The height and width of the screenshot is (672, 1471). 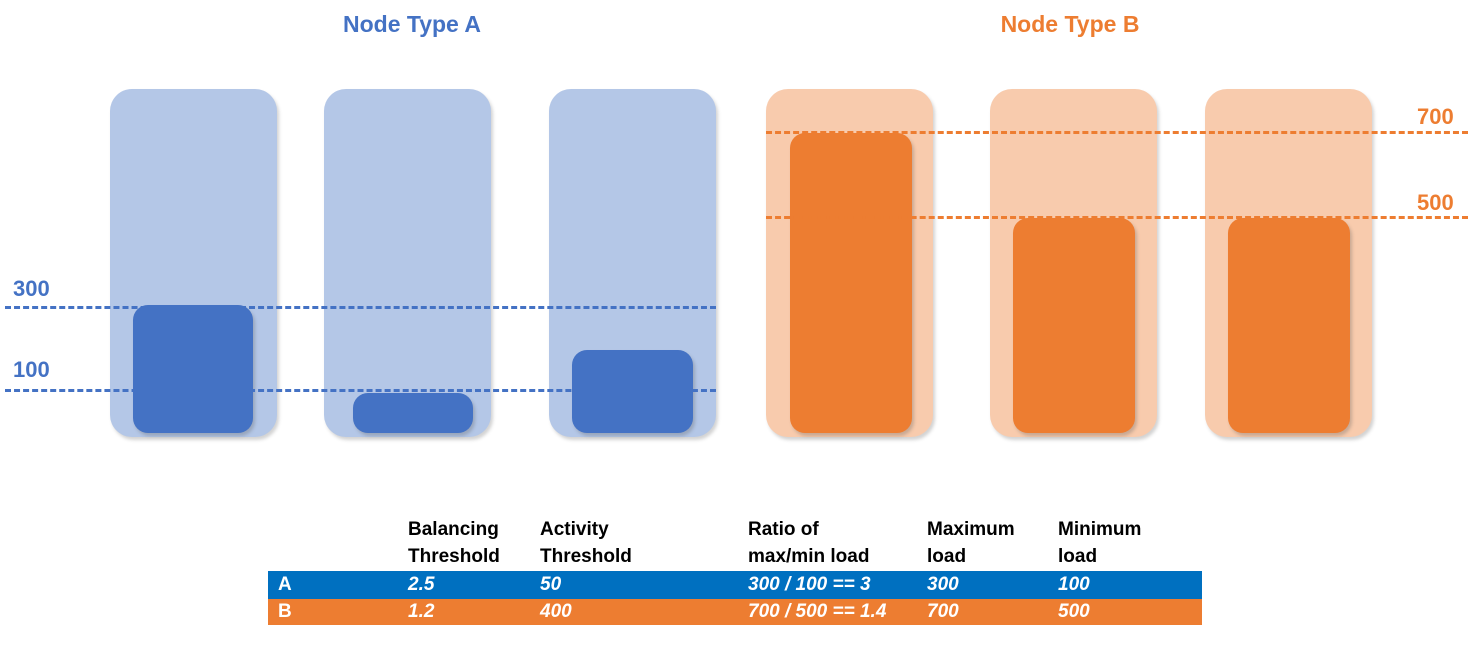 I want to click on row-b-ratio: 700 / 500 == 1.4, so click(x=817, y=611).